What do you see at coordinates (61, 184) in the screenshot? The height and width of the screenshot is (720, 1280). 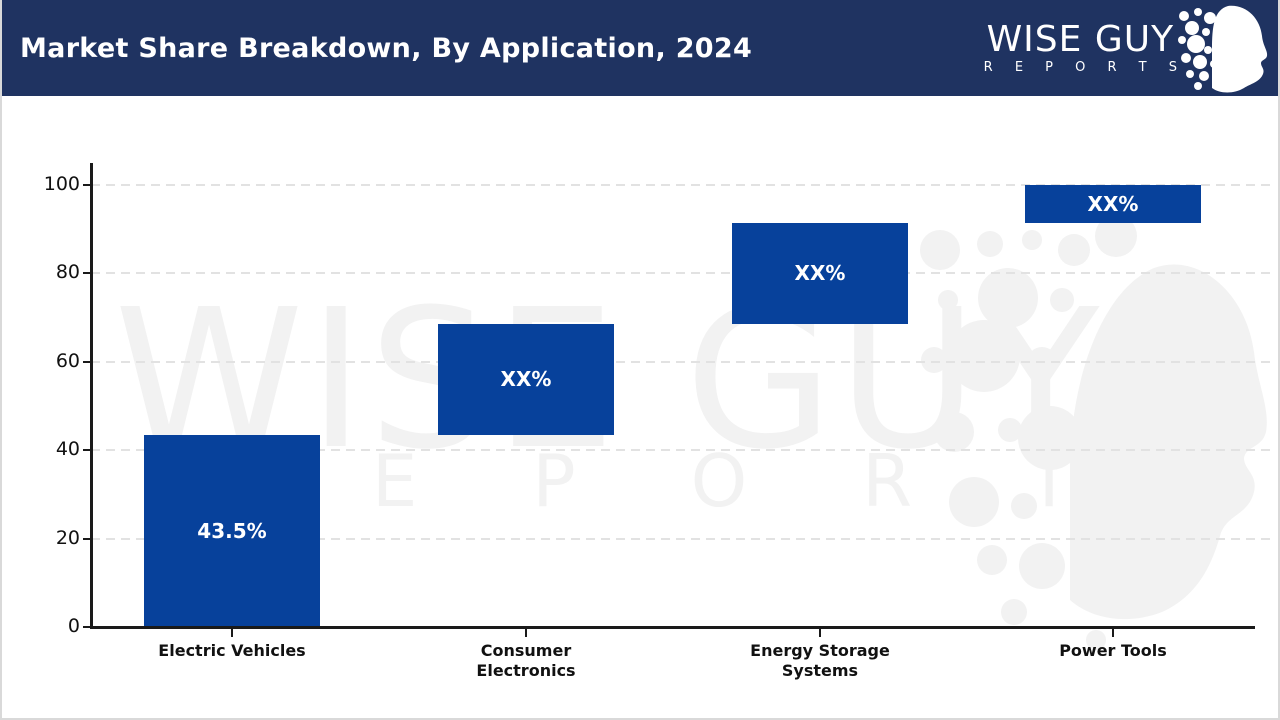 I see `y-tick-label-100: 100` at bounding box center [61, 184].